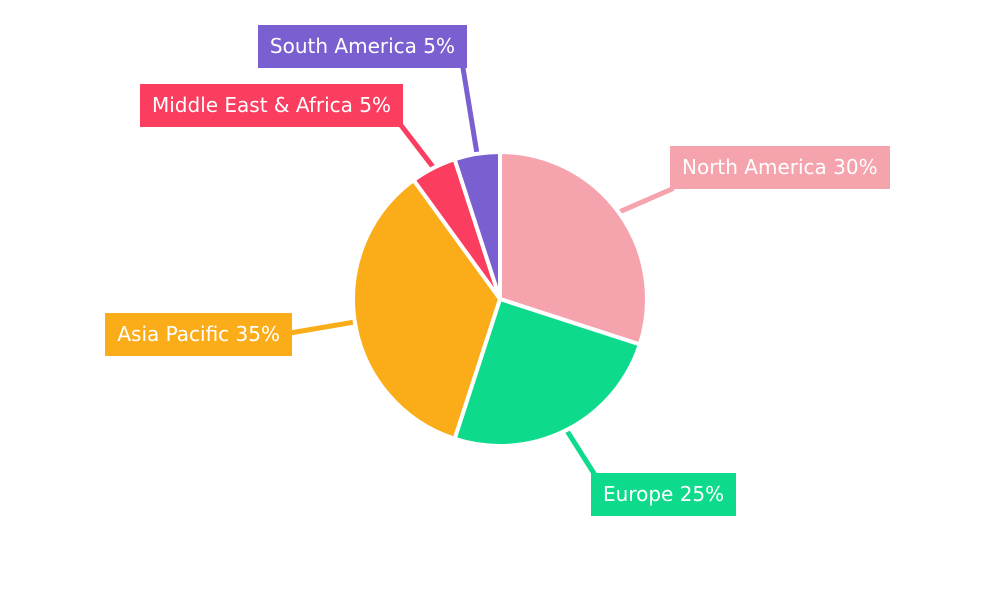 The width and height of the screenshot is (1000, 600). What do you see at coordinates (198, 334) in the screenshot?
I see `slice-label-asia-pacific: Asia Pacific 35%` at bounding box center [198, 334].